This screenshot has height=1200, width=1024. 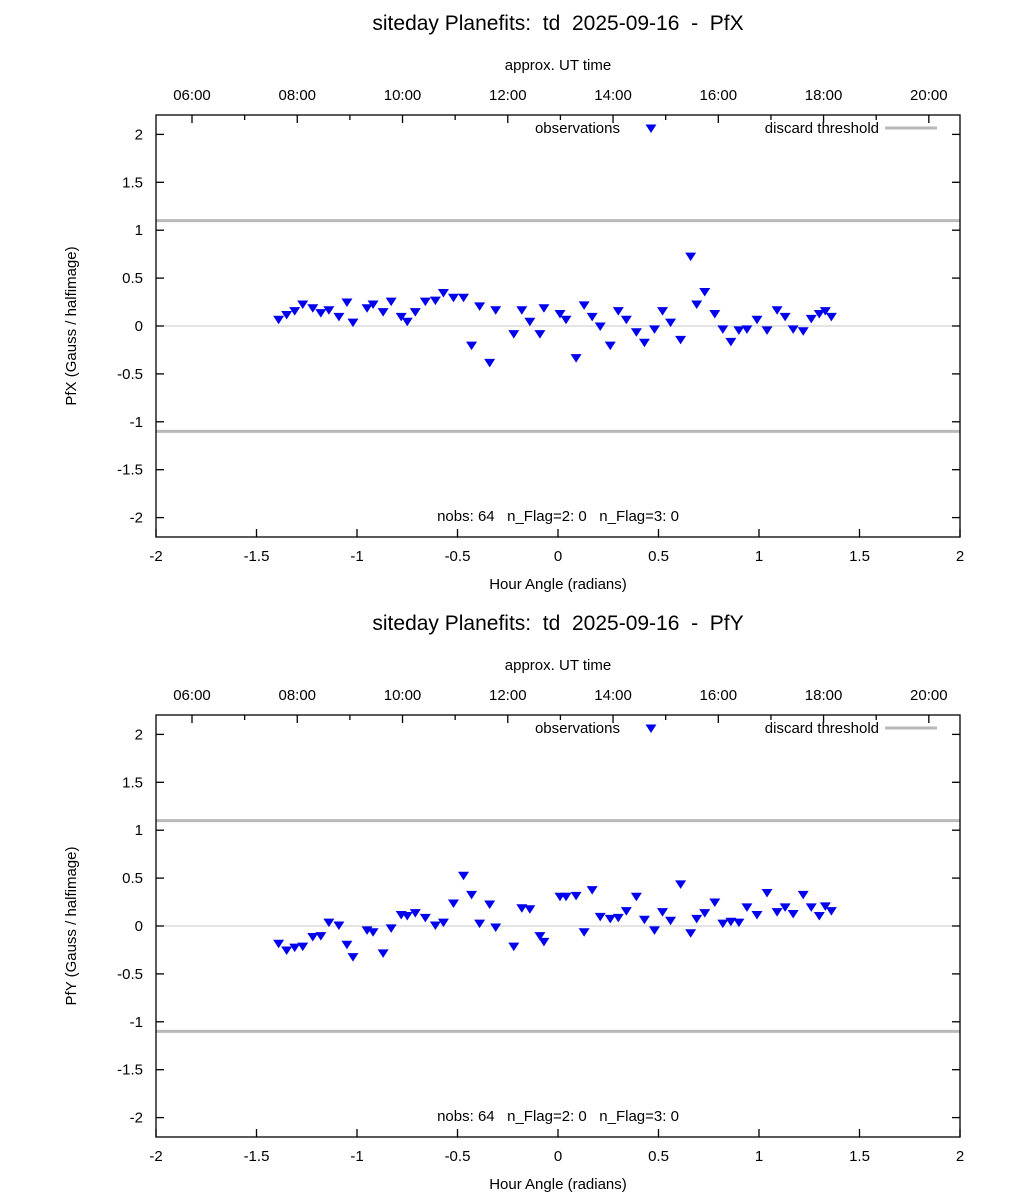 What do you see at coordinates (558, 1116) in the screenshot?
I see `nobs-annotation: nobs: 64 n_Flag=2: 0 n_Flag=3: 0` at bounding box center [558, 1116].